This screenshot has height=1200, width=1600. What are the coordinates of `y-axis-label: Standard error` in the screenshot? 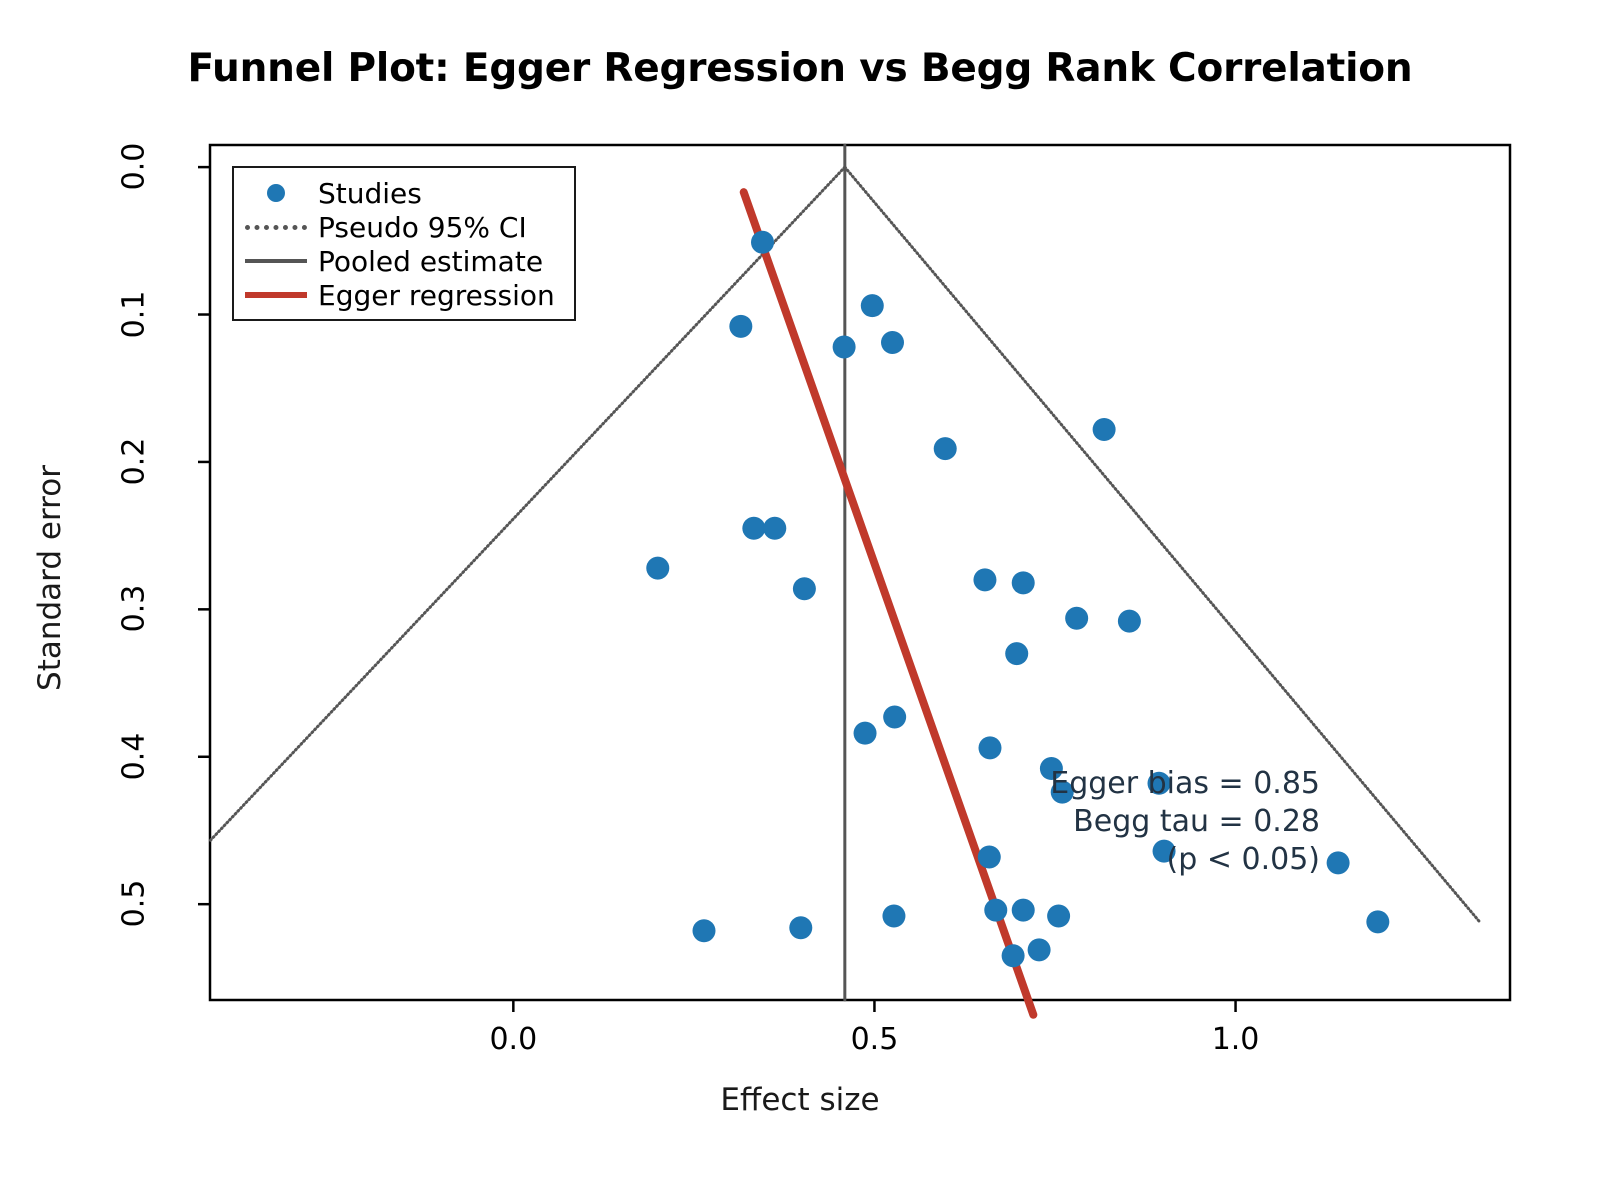 It's located at (50, 578).